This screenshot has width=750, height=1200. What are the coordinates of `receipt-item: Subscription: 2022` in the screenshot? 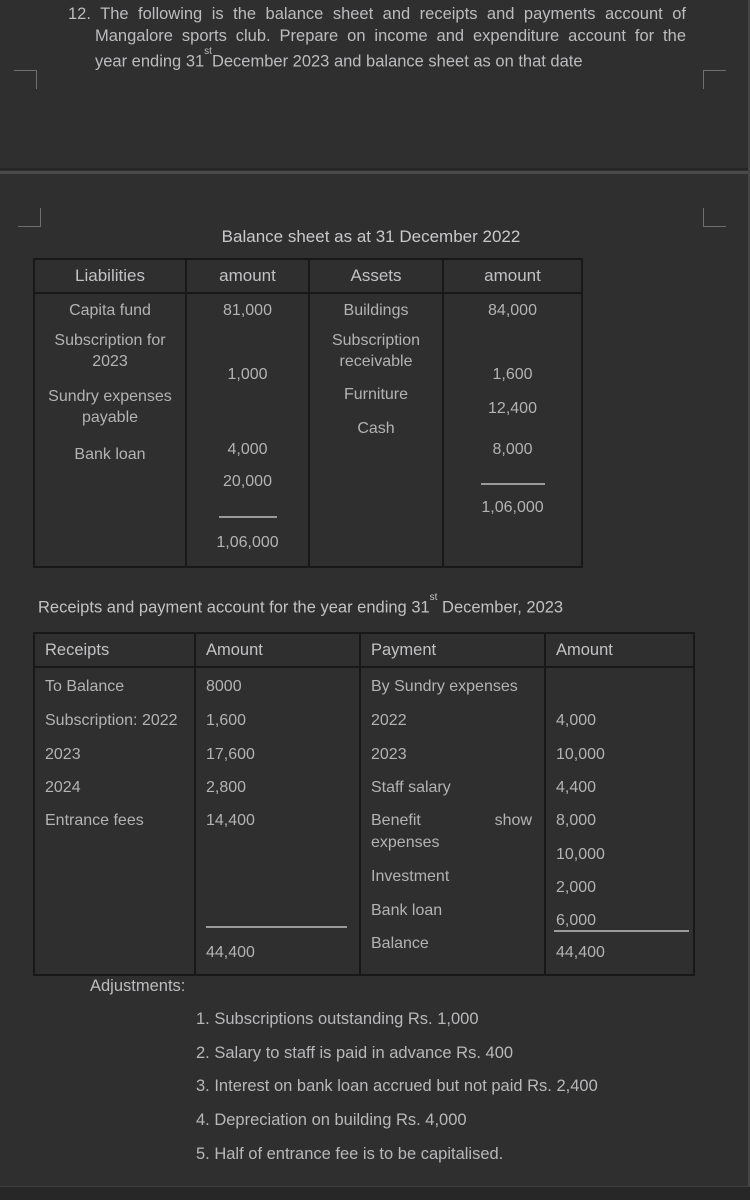 It's located at (111, 720).